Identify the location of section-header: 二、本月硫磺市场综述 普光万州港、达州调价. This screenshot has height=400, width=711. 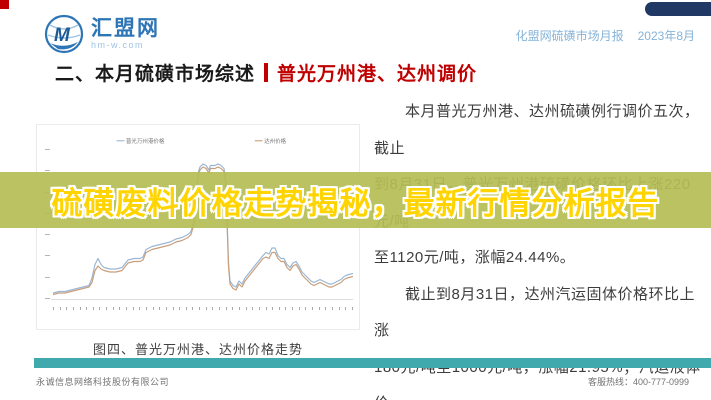
(266, 72).